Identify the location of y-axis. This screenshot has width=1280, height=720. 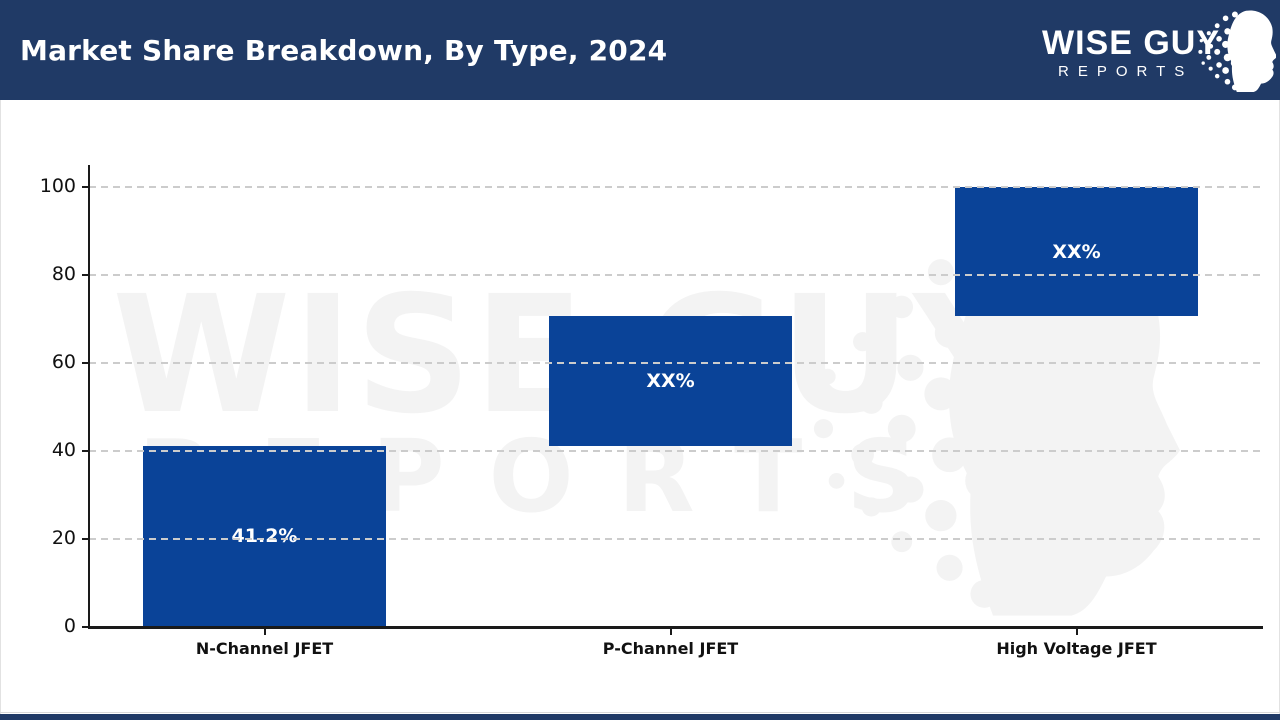
(89, 396).